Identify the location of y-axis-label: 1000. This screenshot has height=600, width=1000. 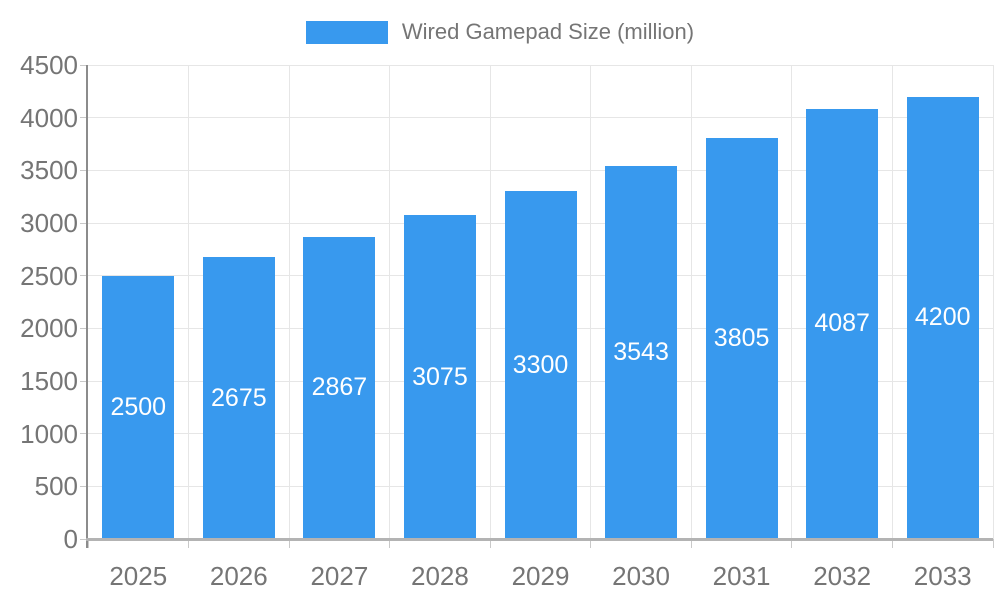
(49, 433).